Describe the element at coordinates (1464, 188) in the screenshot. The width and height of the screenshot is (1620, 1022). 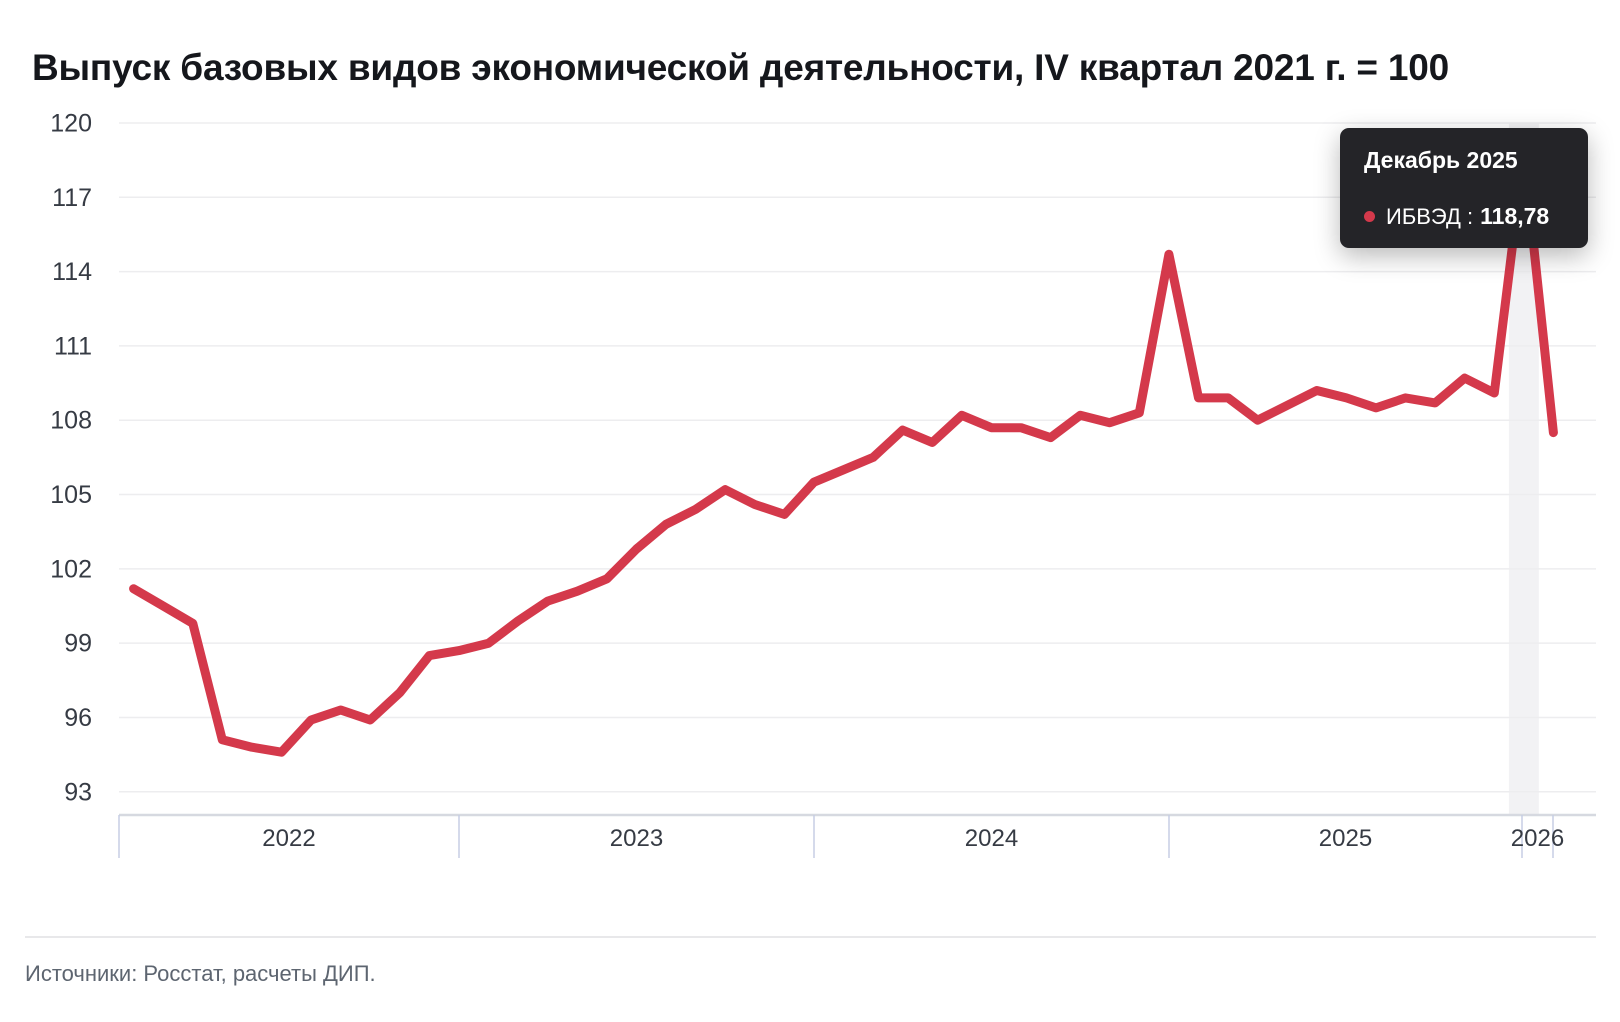
I see `chart-tooltip: Декабрь 2025 ИБВЭД : 118,78` at that location.